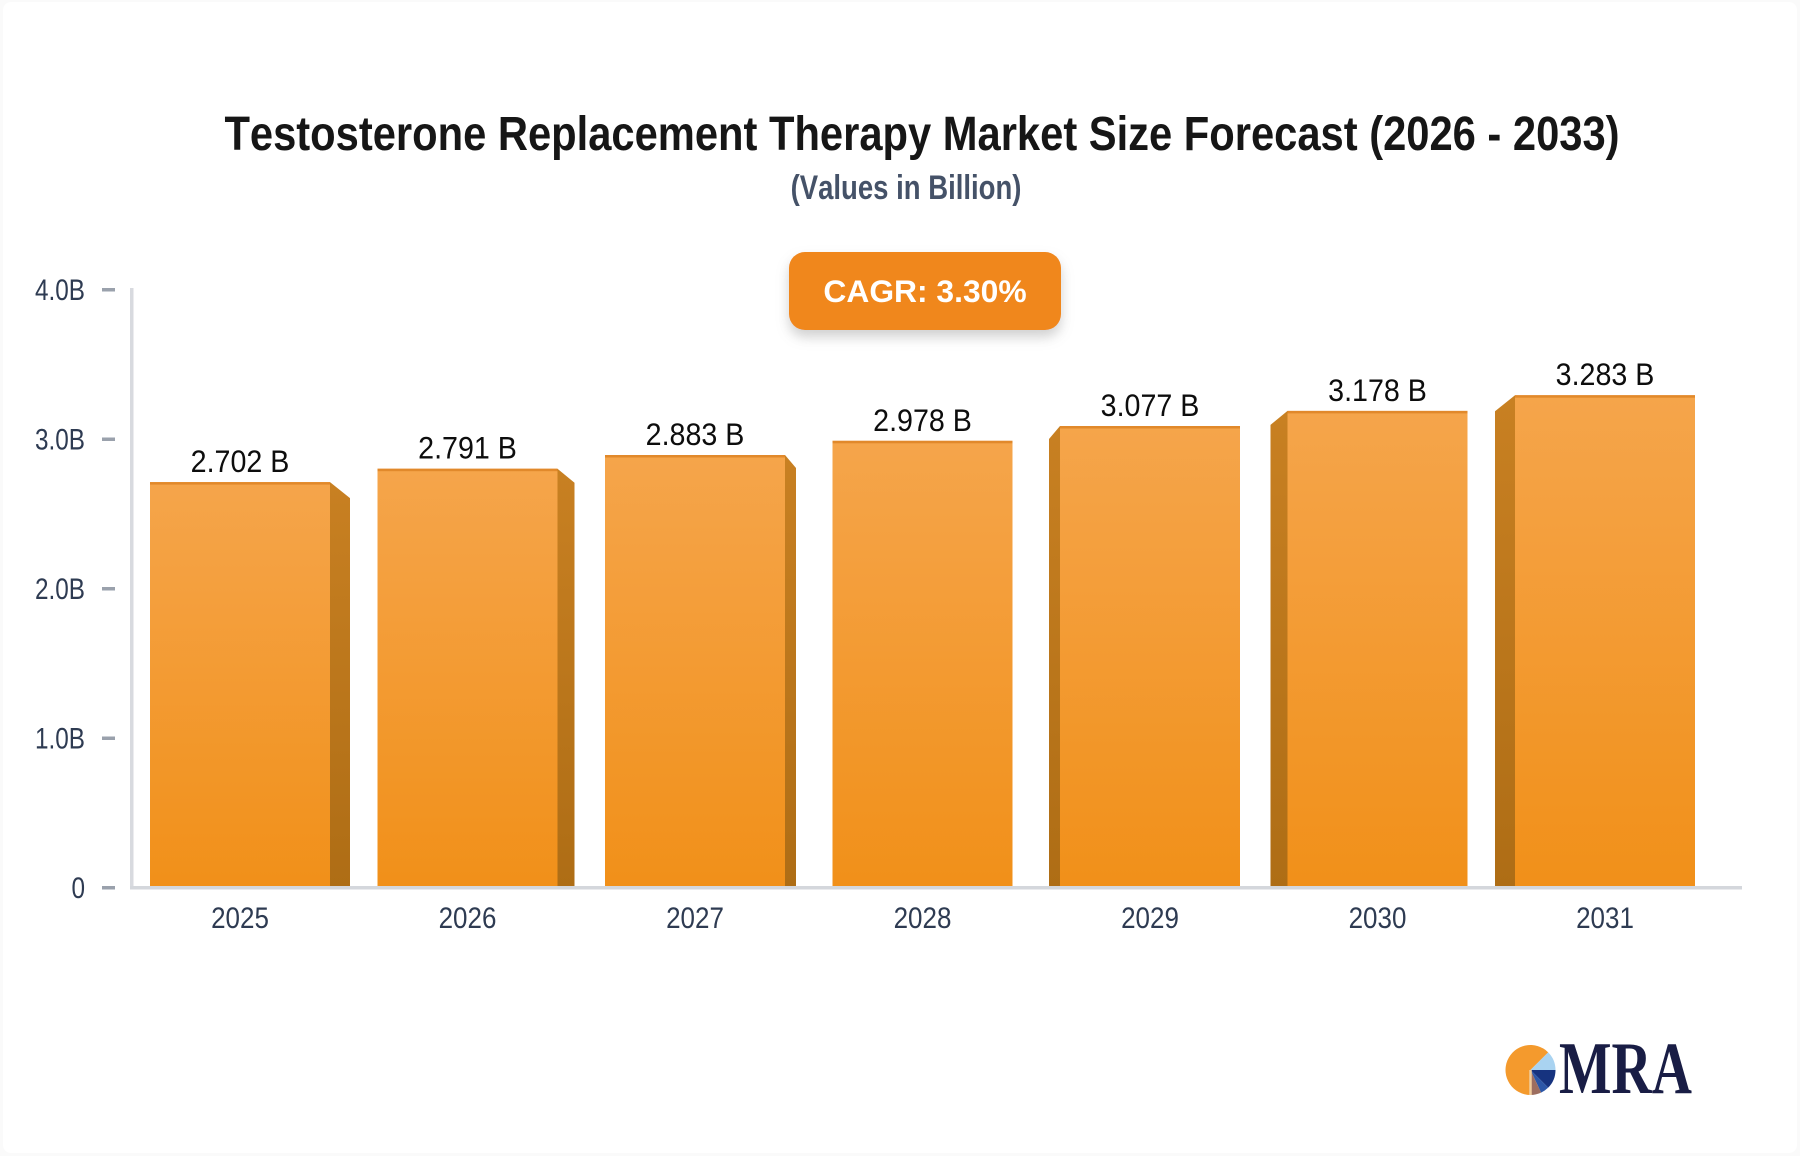  What do you see at coordinates (1625, 1069) in the screenshot?
I see `svg-text: MRA` at bounding box center [1625, 1069].